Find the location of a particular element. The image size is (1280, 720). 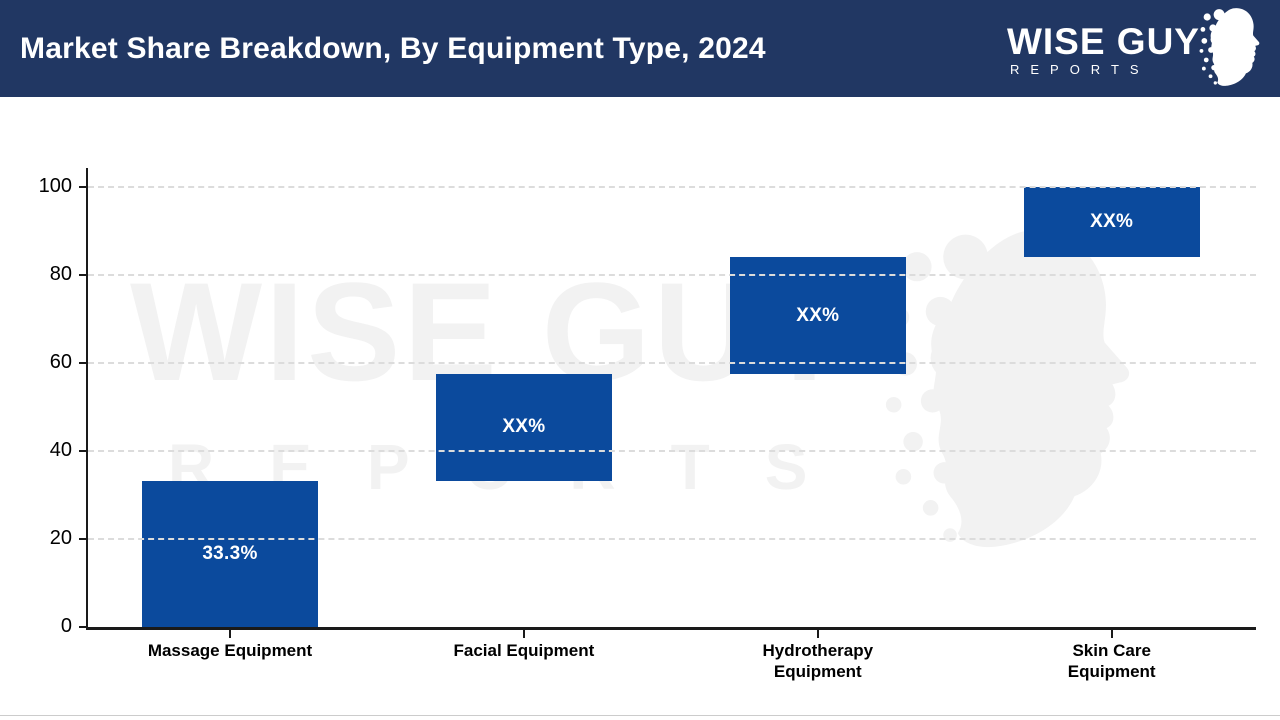

brand-name: WISE GUY is located at coordinates (1103, 41).